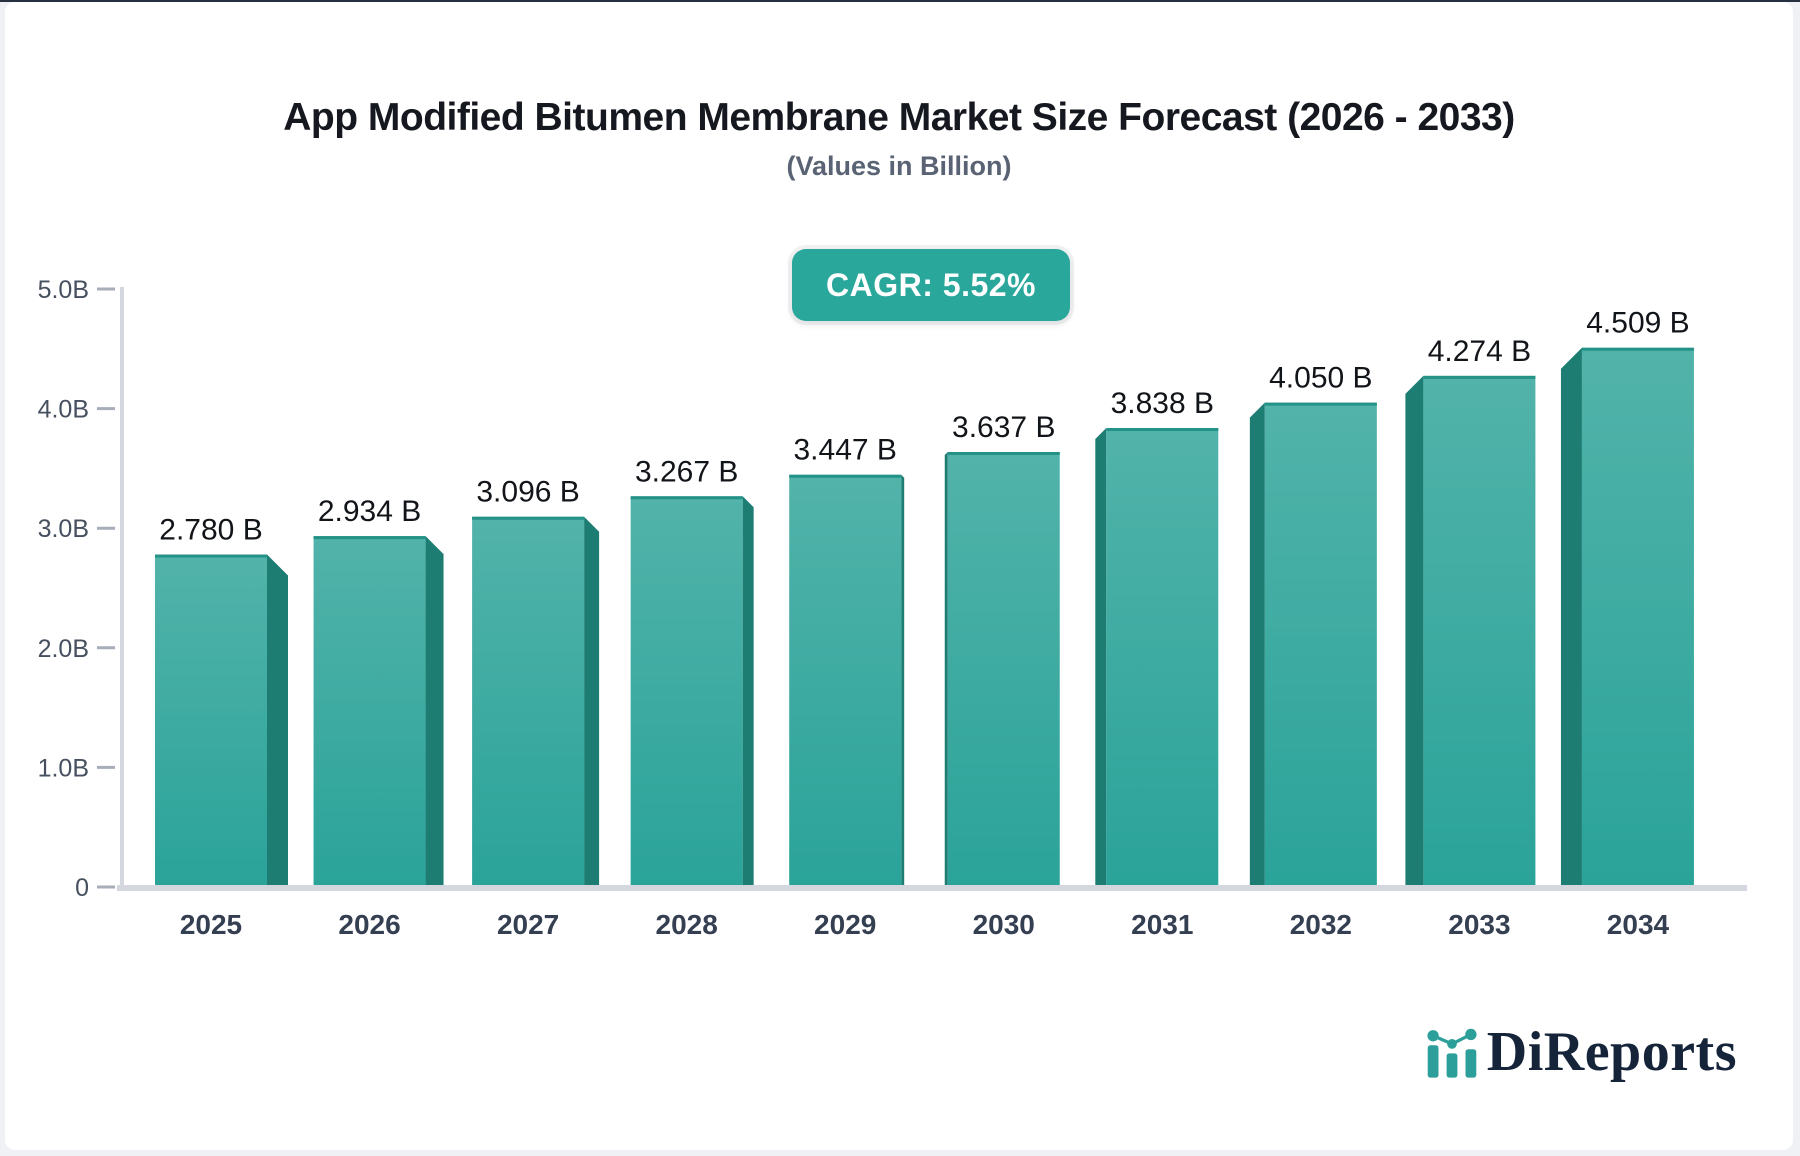 The width and height of the screenshot is (1800, 1156). I want to click on bar-value-label: 3.267 B, so click(686, 471).